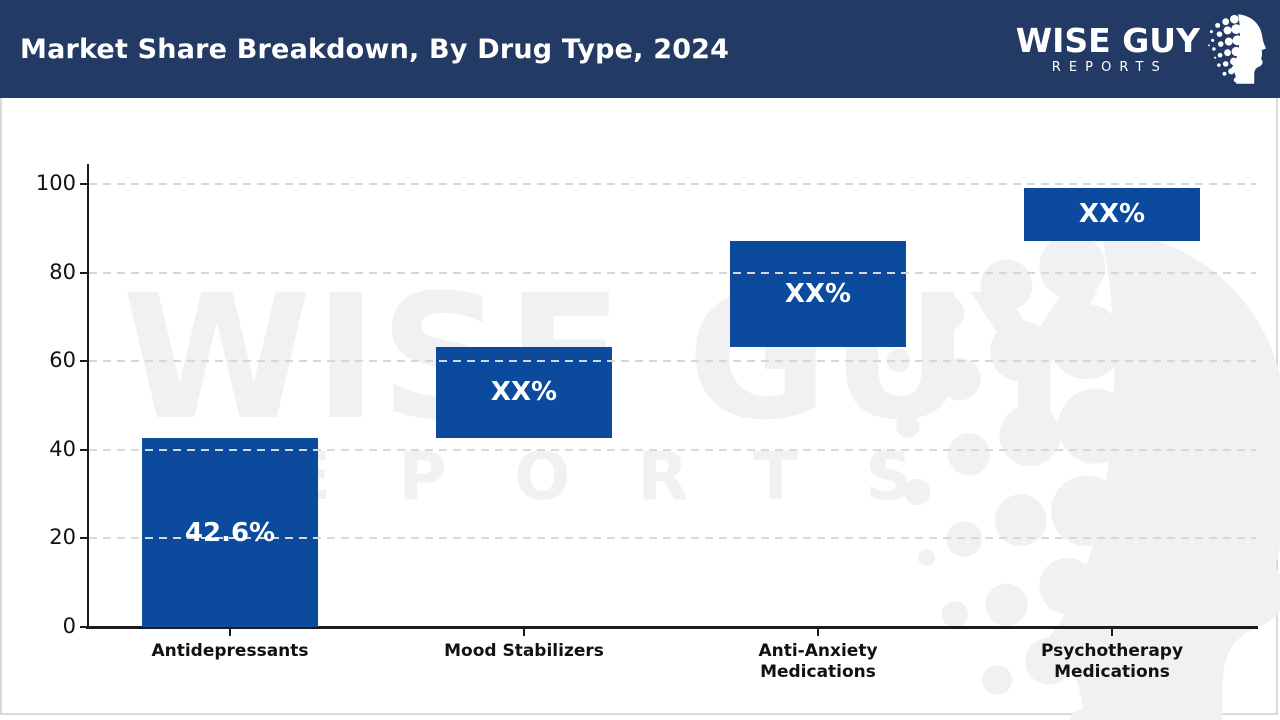  What do you see at coordinates (1109, 67) in the screenshot?
I see `logo-subtitle: REPORTS` at bounding box center [1109, 67].